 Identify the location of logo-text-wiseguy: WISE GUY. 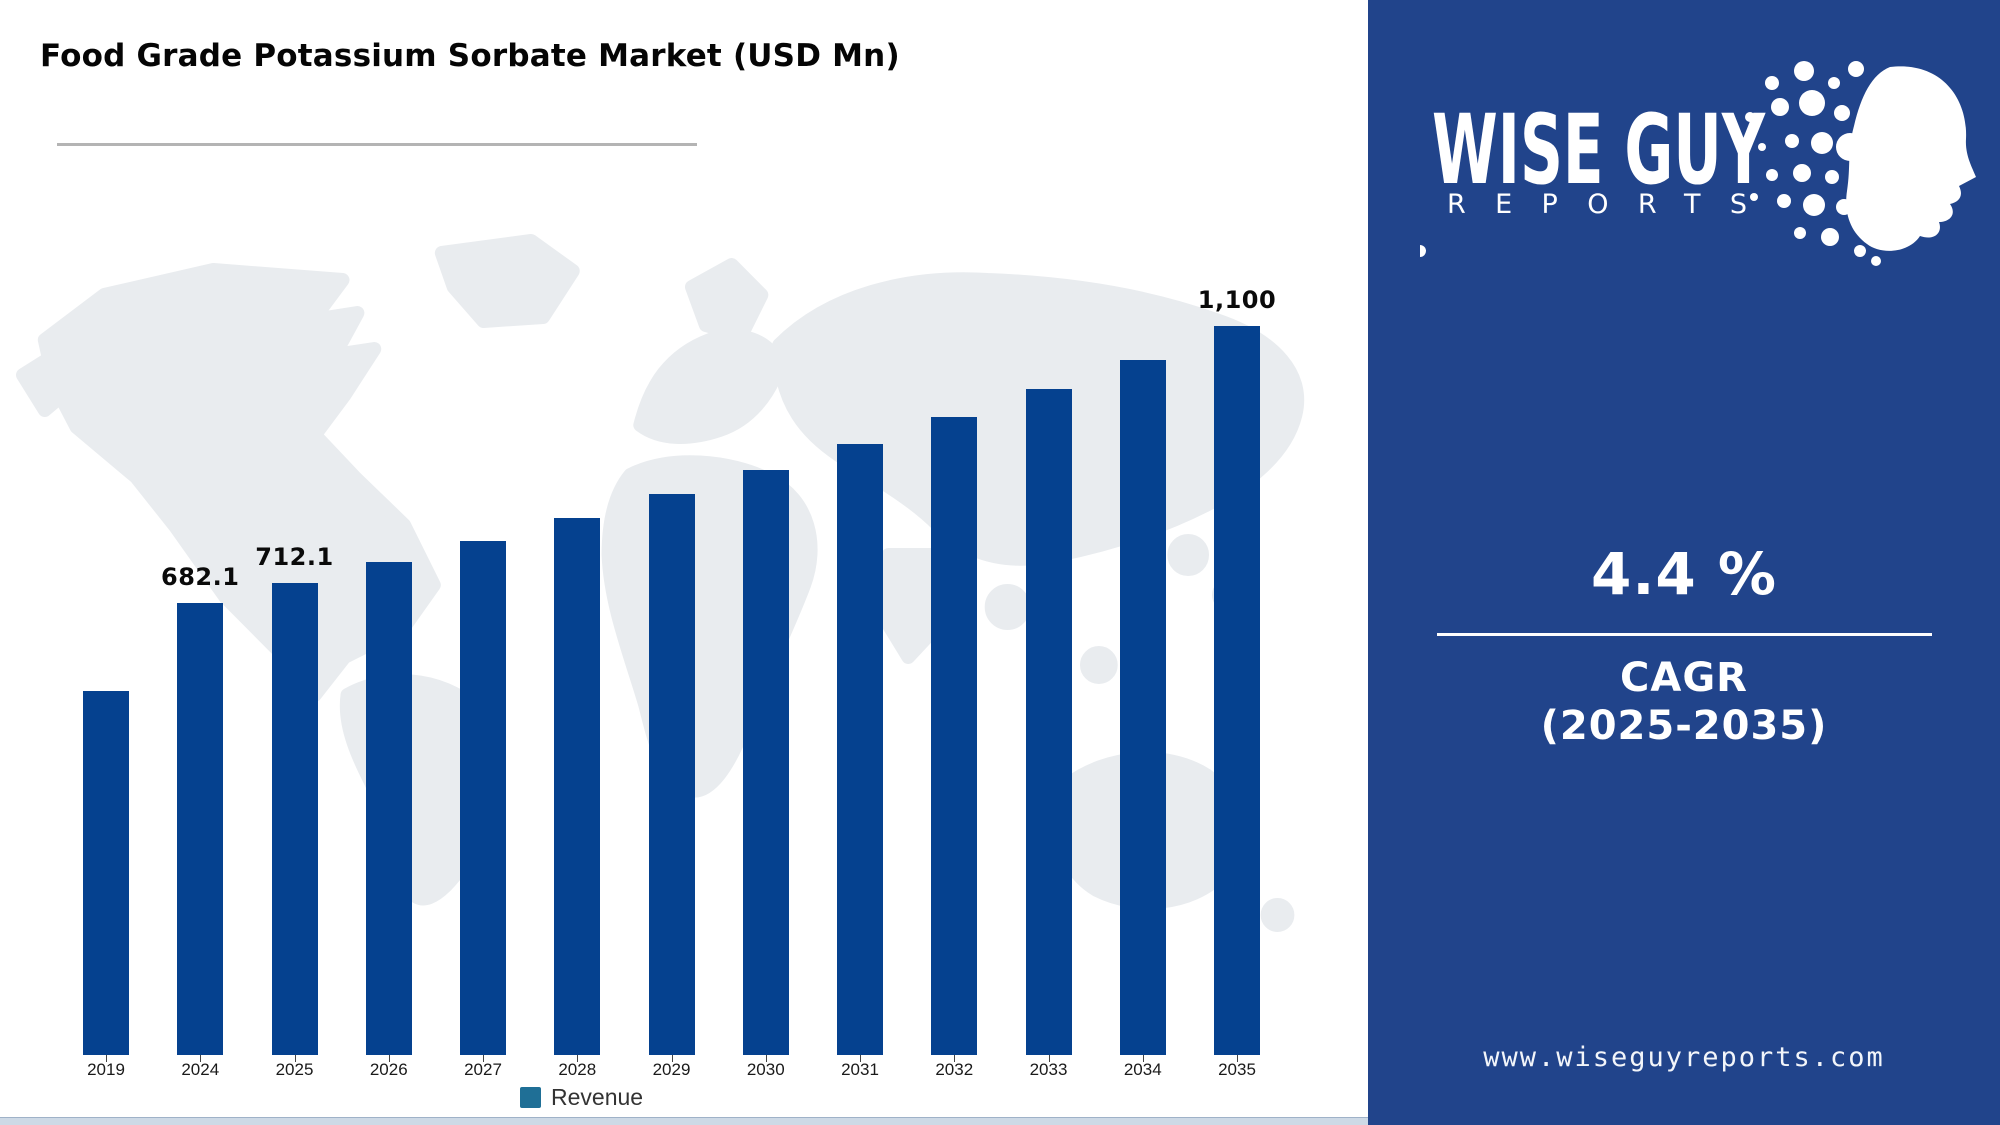
(1599, 150).